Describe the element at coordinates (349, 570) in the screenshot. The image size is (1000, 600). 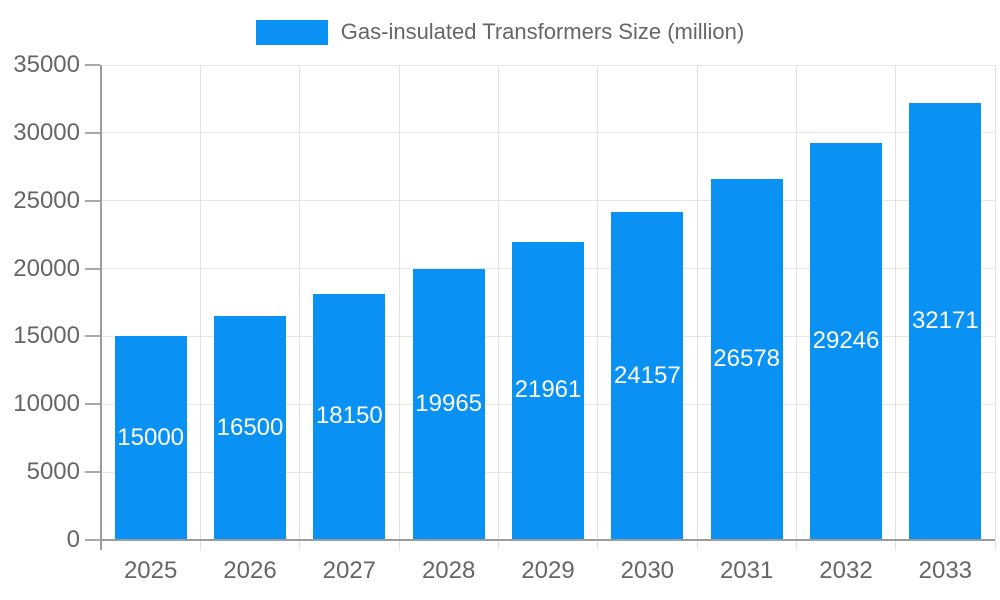
I see `x-tick-label: 2027` at that location.